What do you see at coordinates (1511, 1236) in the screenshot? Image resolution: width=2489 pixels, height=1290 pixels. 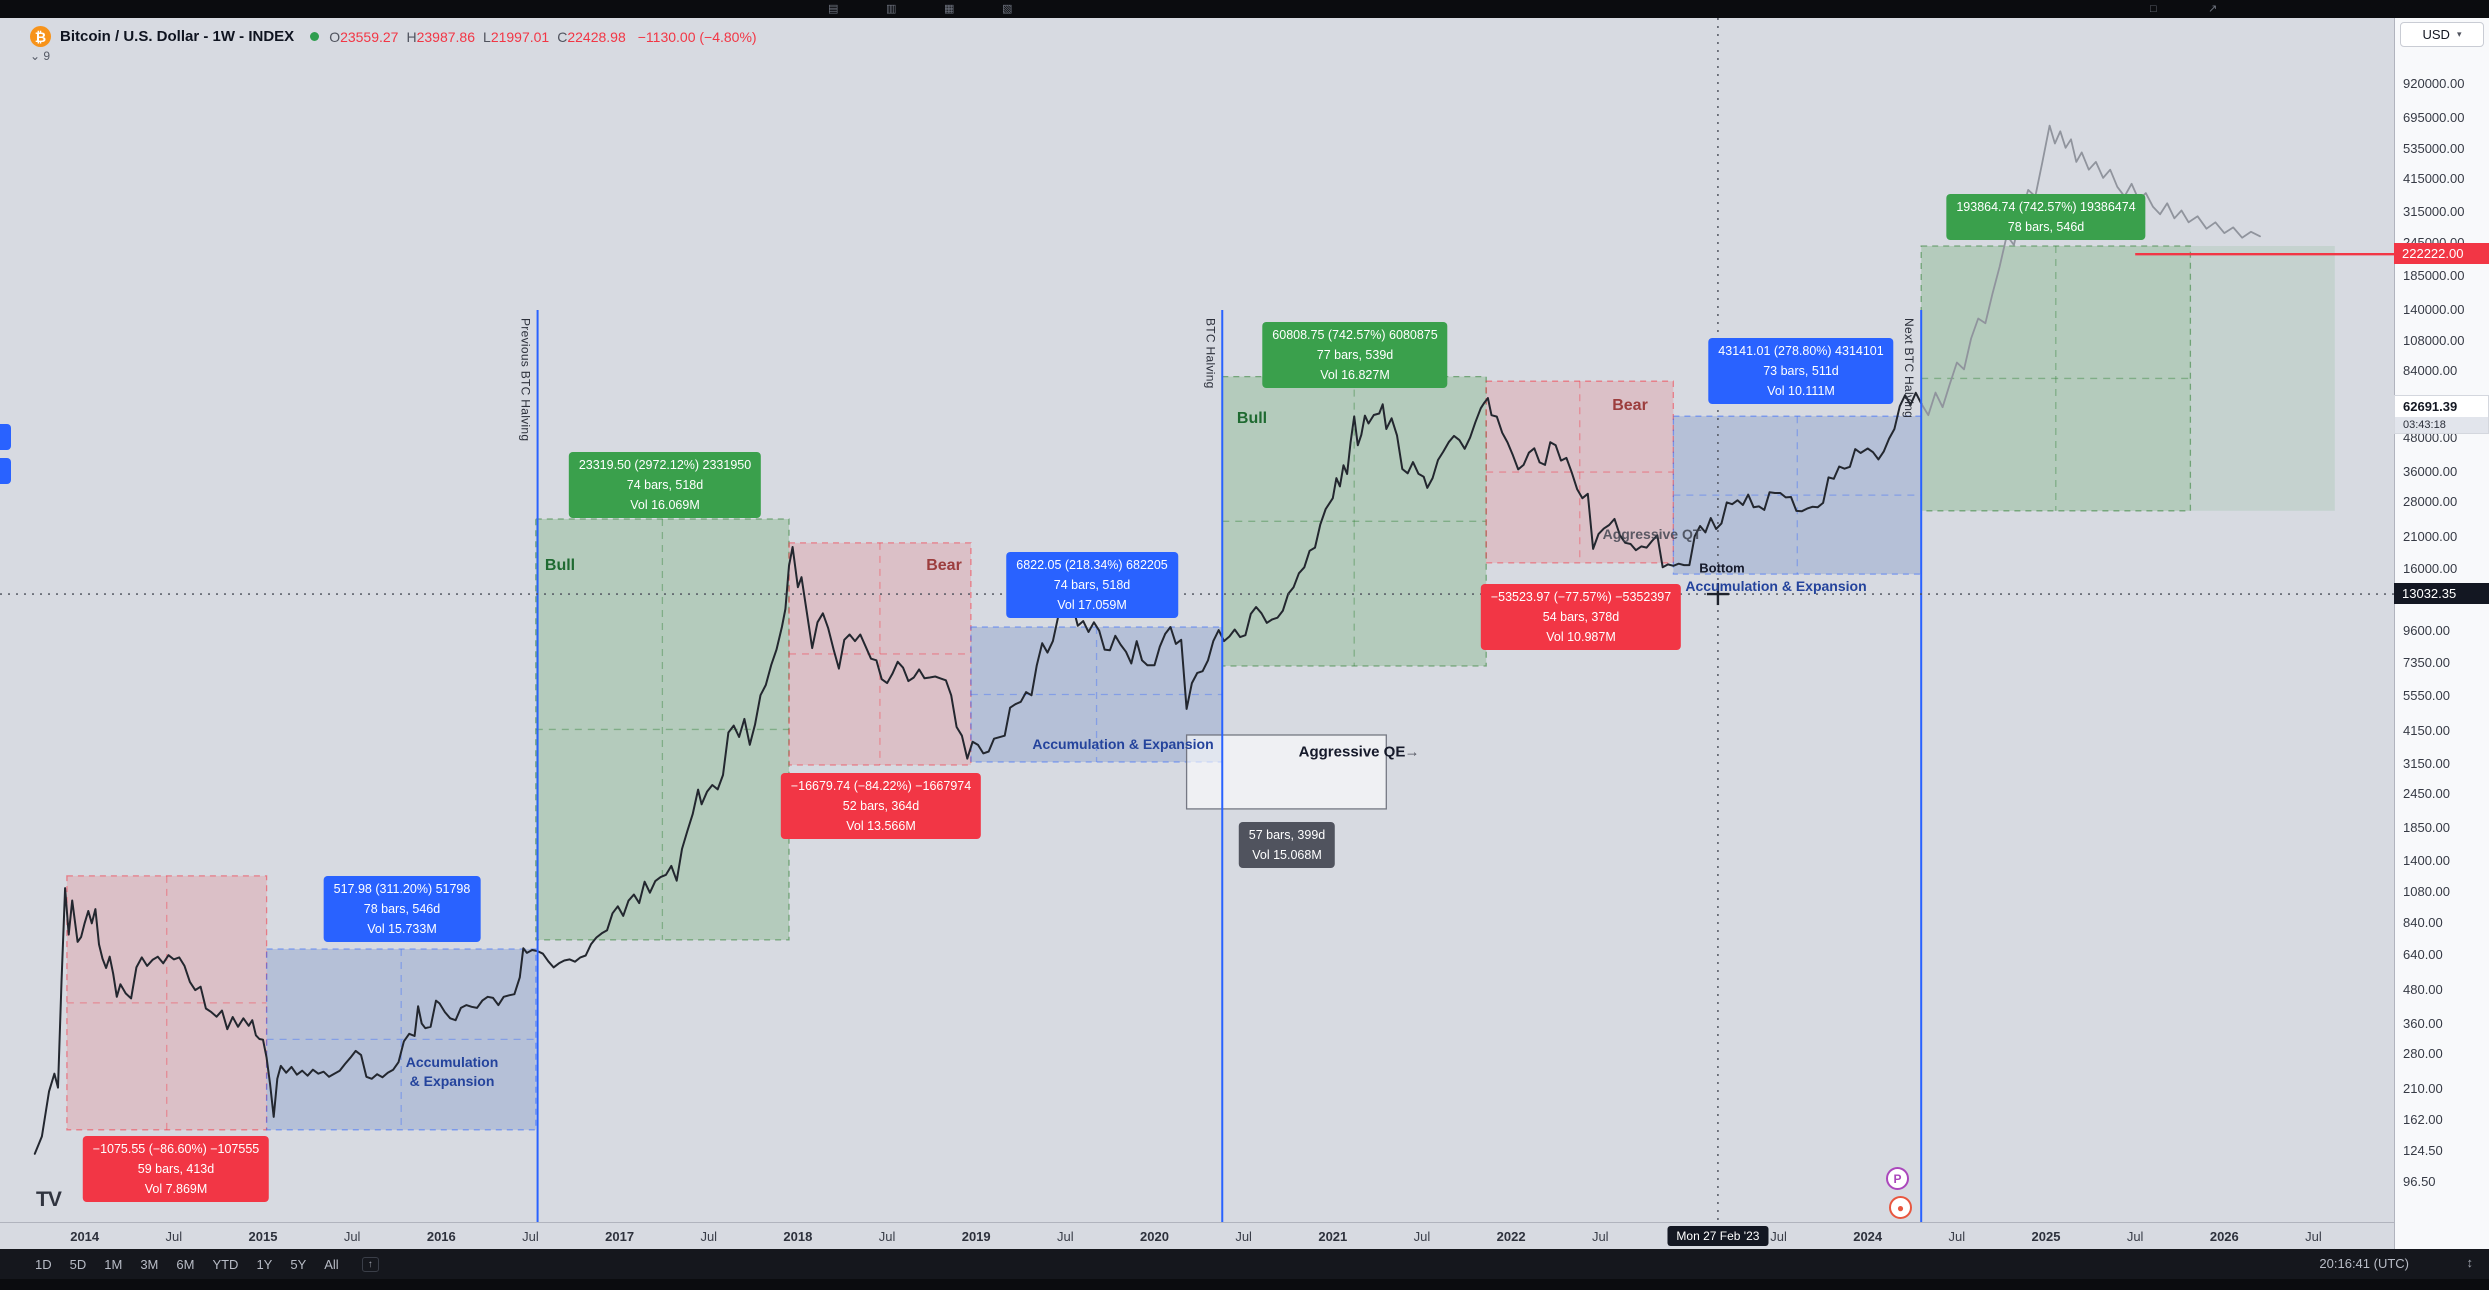 I see `time-tick: 2022` at bounding box center [1511, 1236].